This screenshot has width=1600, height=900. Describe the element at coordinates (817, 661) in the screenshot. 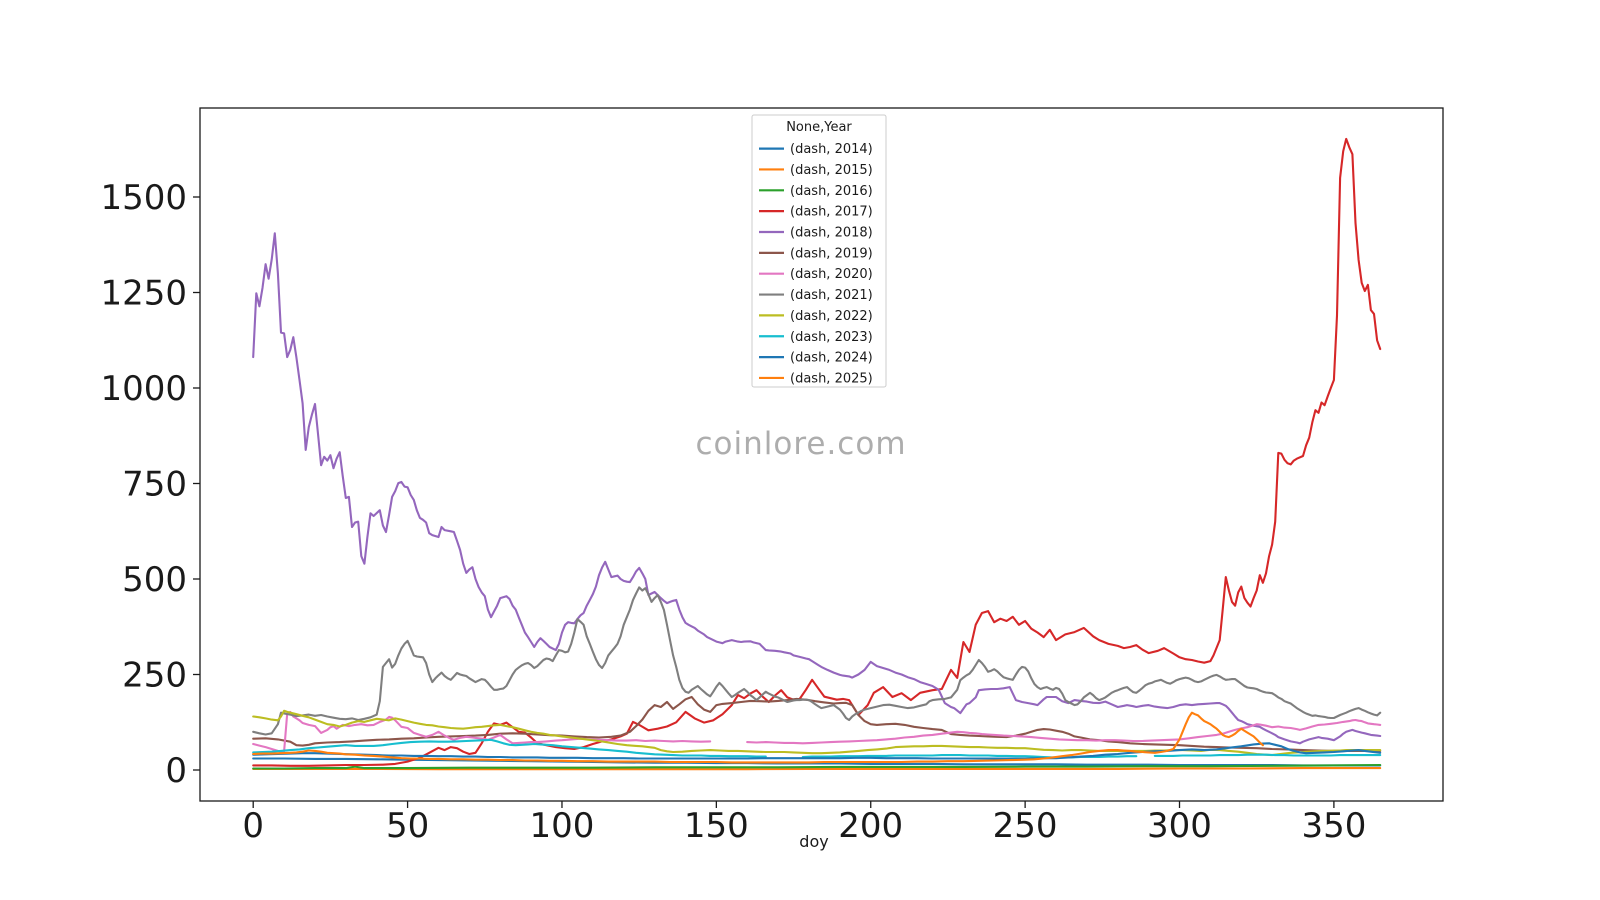

I see `series-line-2021` at that location.